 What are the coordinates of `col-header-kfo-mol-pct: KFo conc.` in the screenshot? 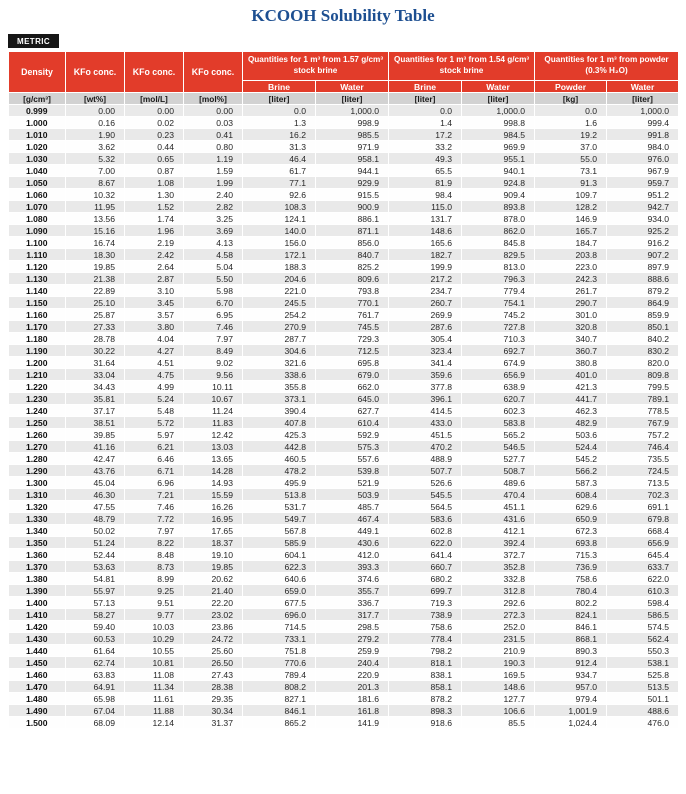 It's located at (213, 72).